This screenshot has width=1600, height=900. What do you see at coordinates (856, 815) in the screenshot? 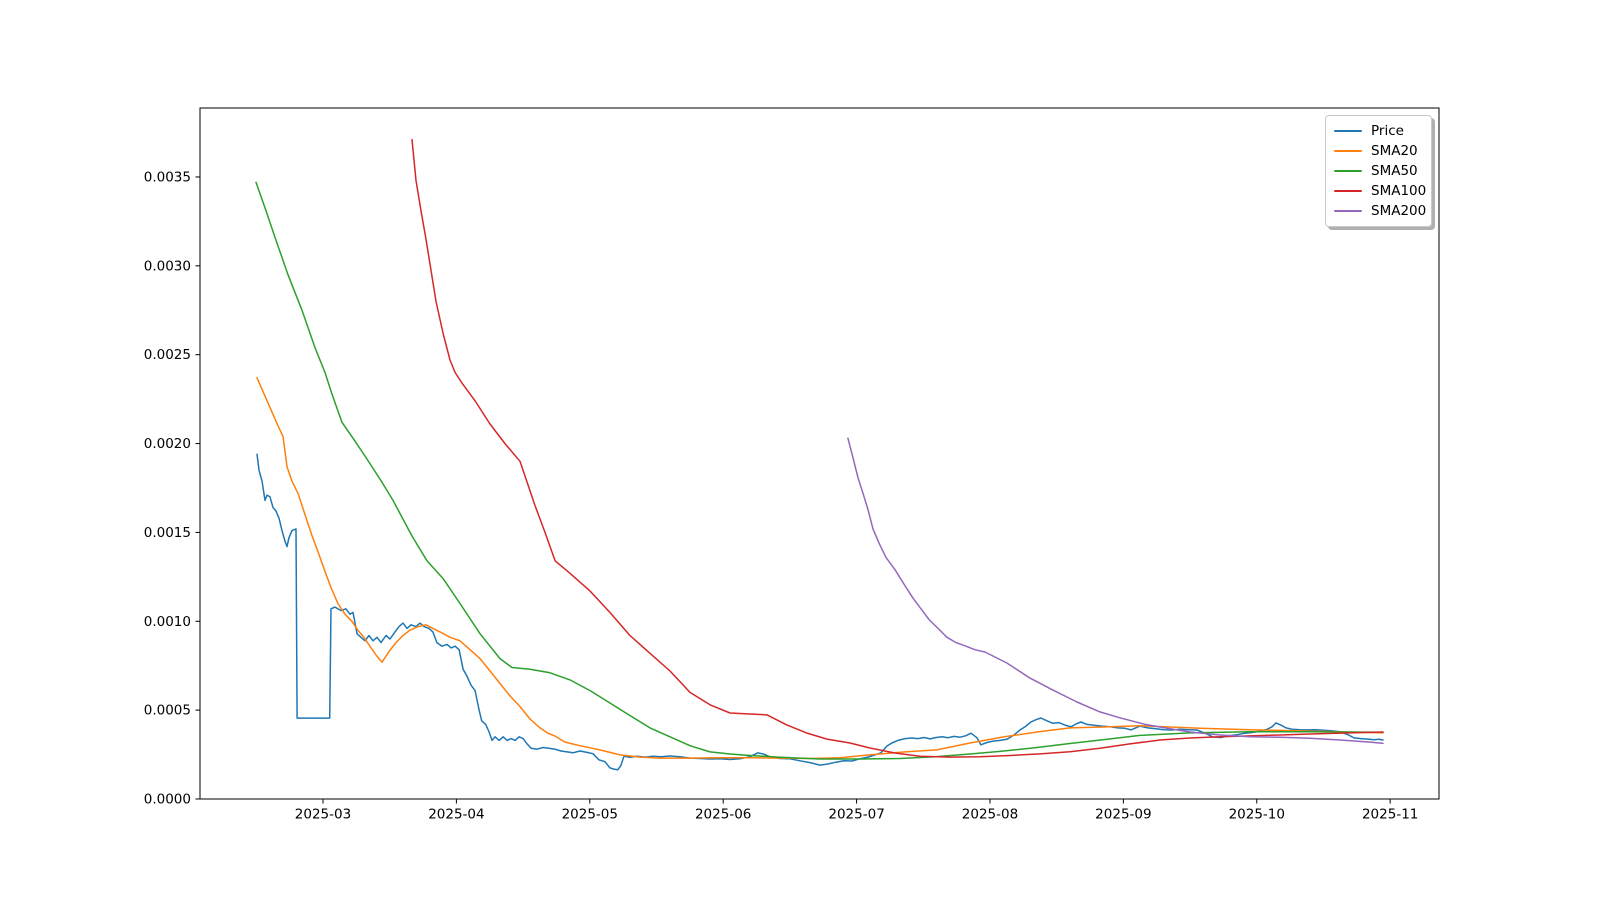
I see `x-tick-label: 2025-07` at bounding box center [856, 815].